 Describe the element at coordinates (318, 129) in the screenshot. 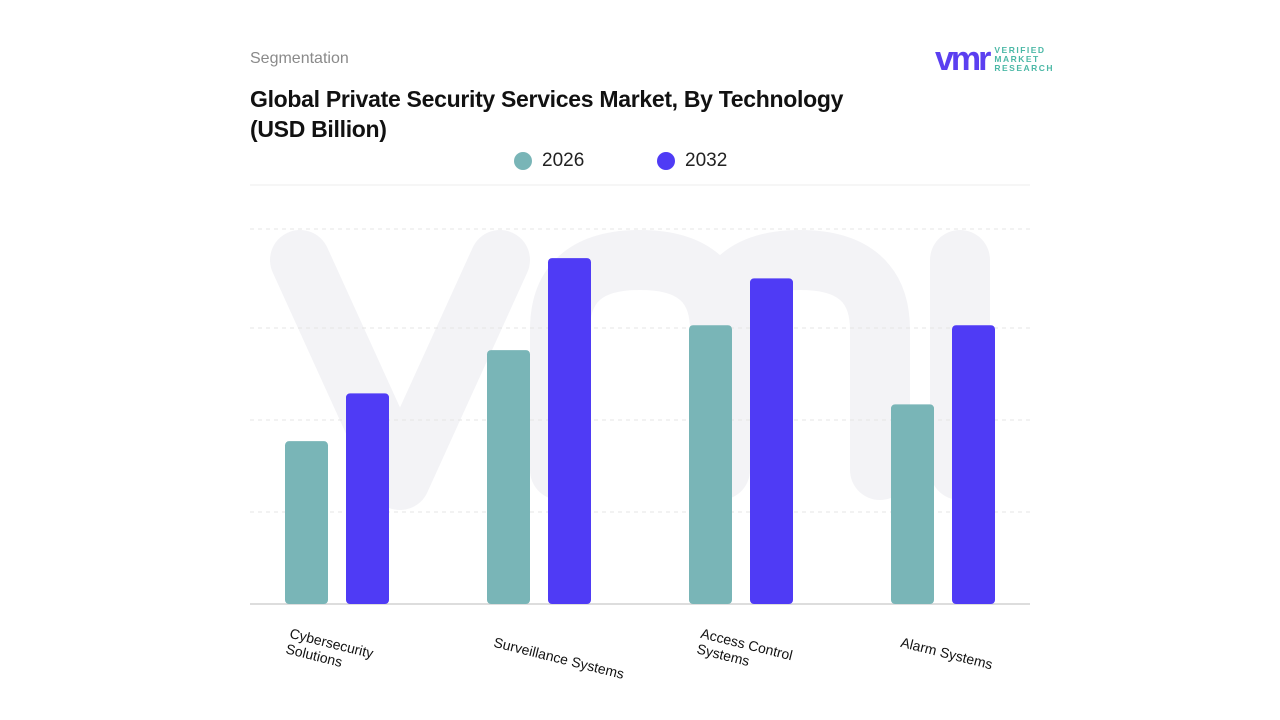

I see `title-line-2: (USD Billion)` at that location.